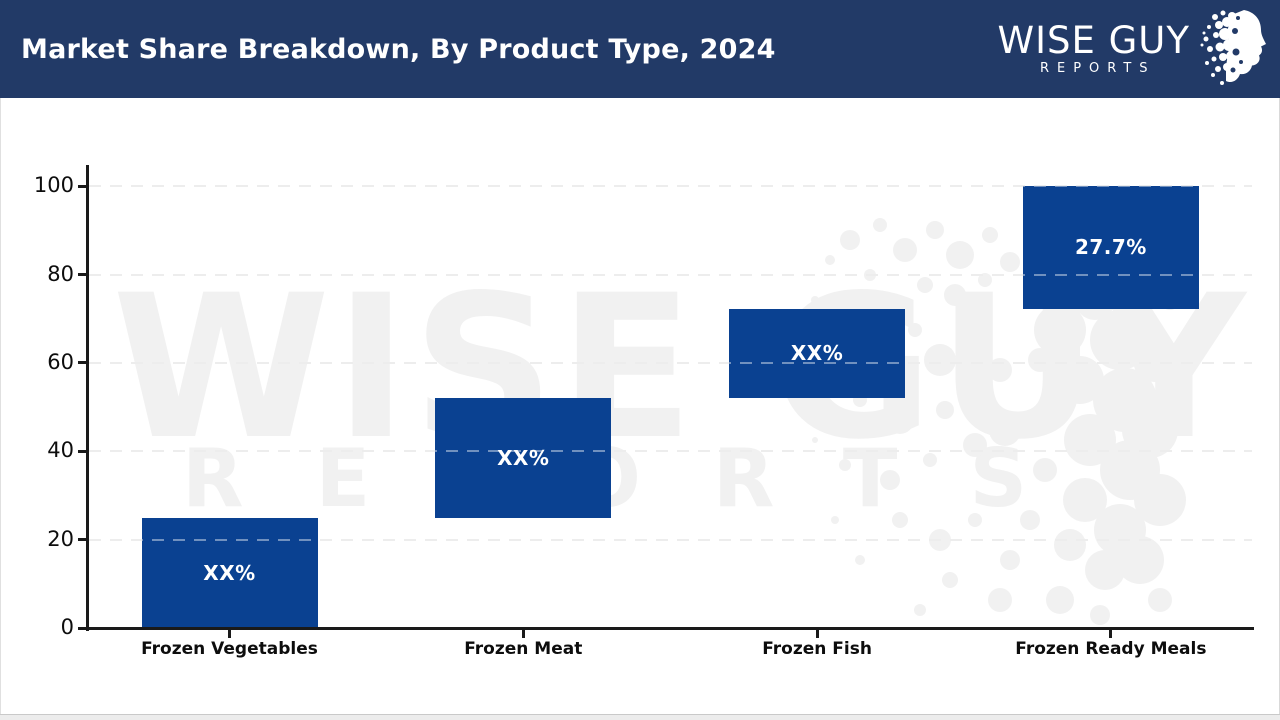  What do you see at coordinates (0, 409) in the screenshot?
I see `page-left-border` at bounding box center [0, 409].